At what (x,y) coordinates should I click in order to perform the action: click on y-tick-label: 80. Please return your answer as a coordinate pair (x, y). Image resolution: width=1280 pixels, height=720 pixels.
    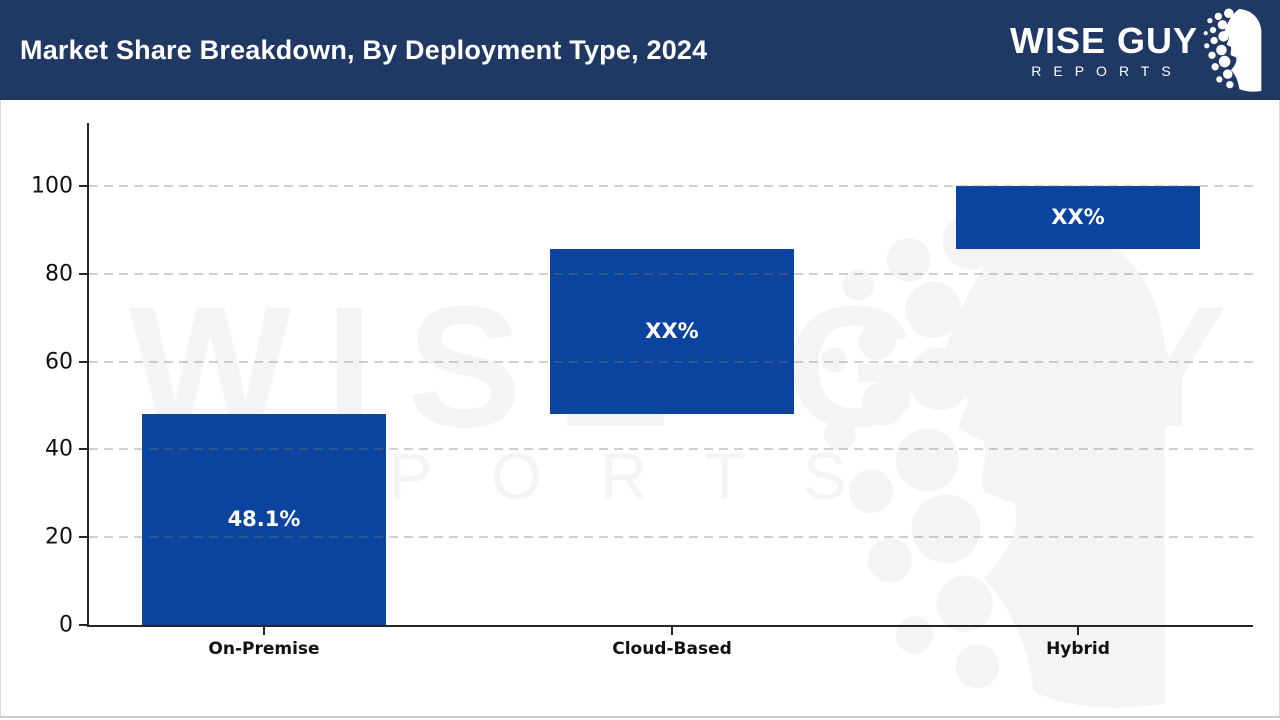
    Looking at the image, I should click on (59, 274).